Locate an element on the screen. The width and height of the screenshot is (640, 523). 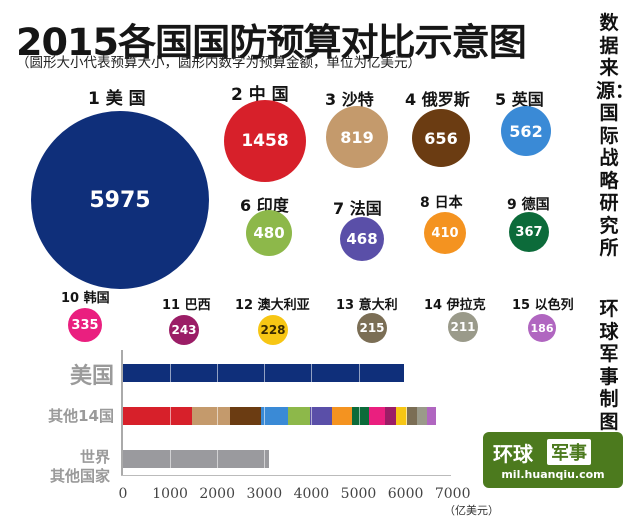
country-bubble: 1458 is located at coordinates (265, 141).